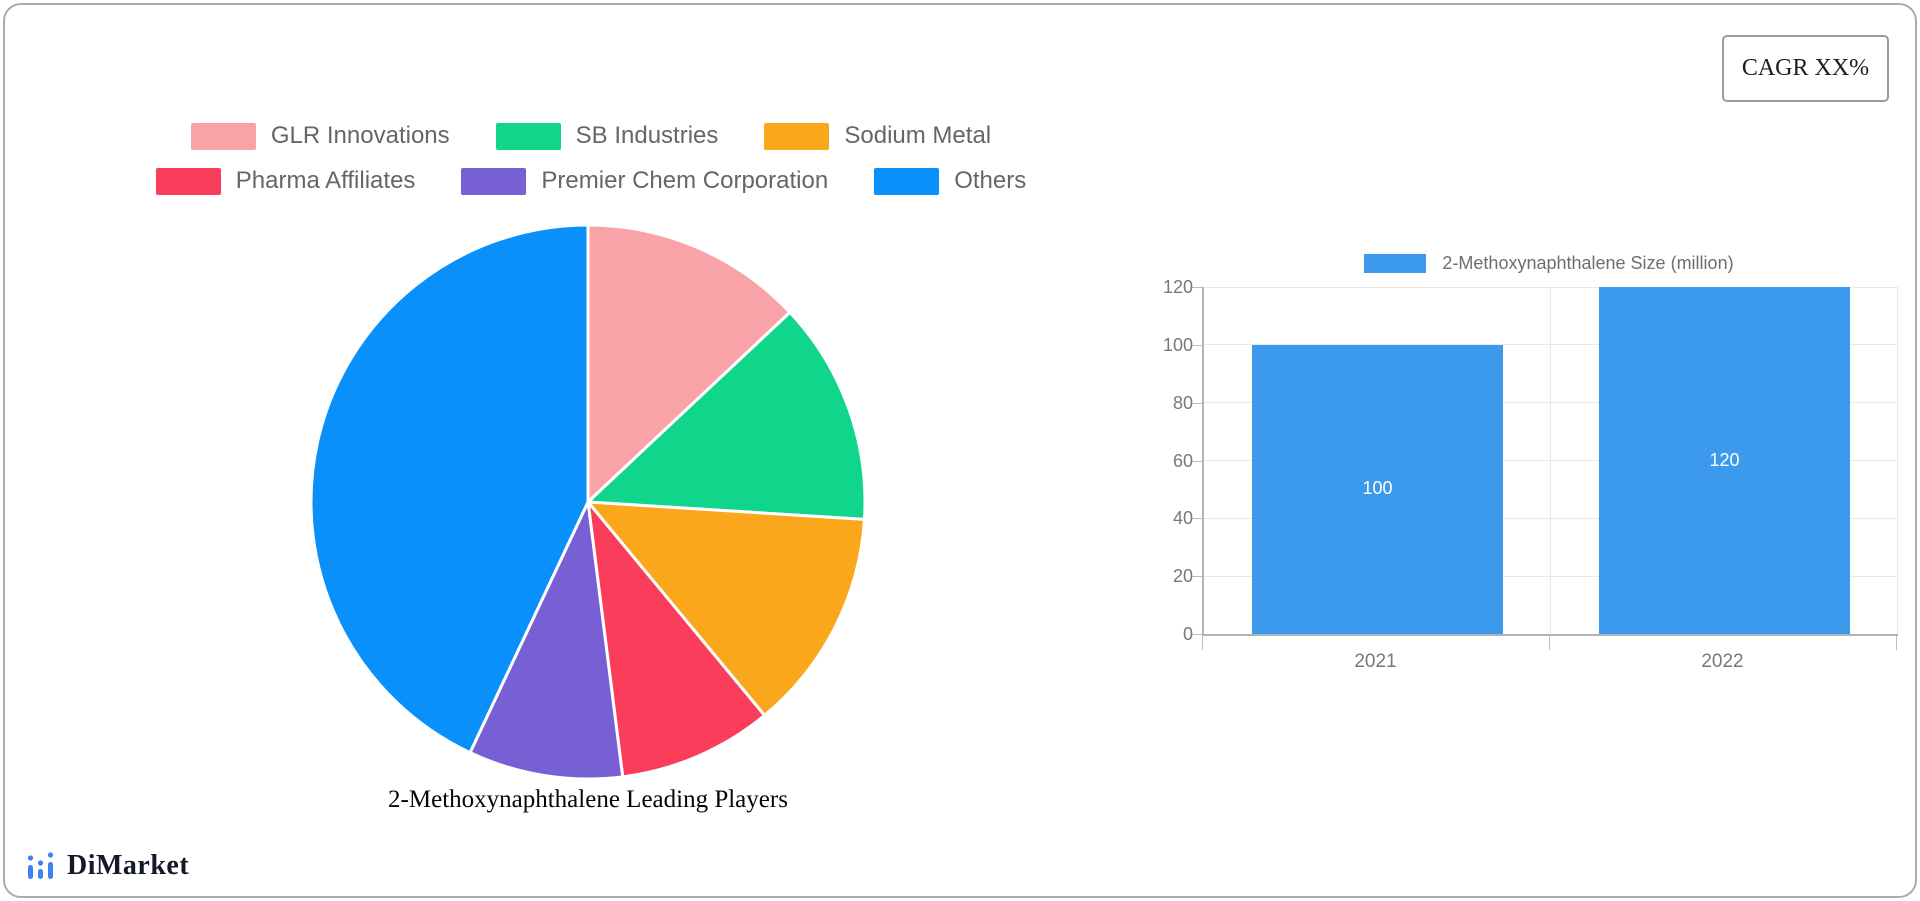 Image resolution: width=1920 pixels, height=901 pixels. What do you see at coordinates (449, 489) in the screenshot?
I see `pie-slice-others` at bounding box center [449, 489].